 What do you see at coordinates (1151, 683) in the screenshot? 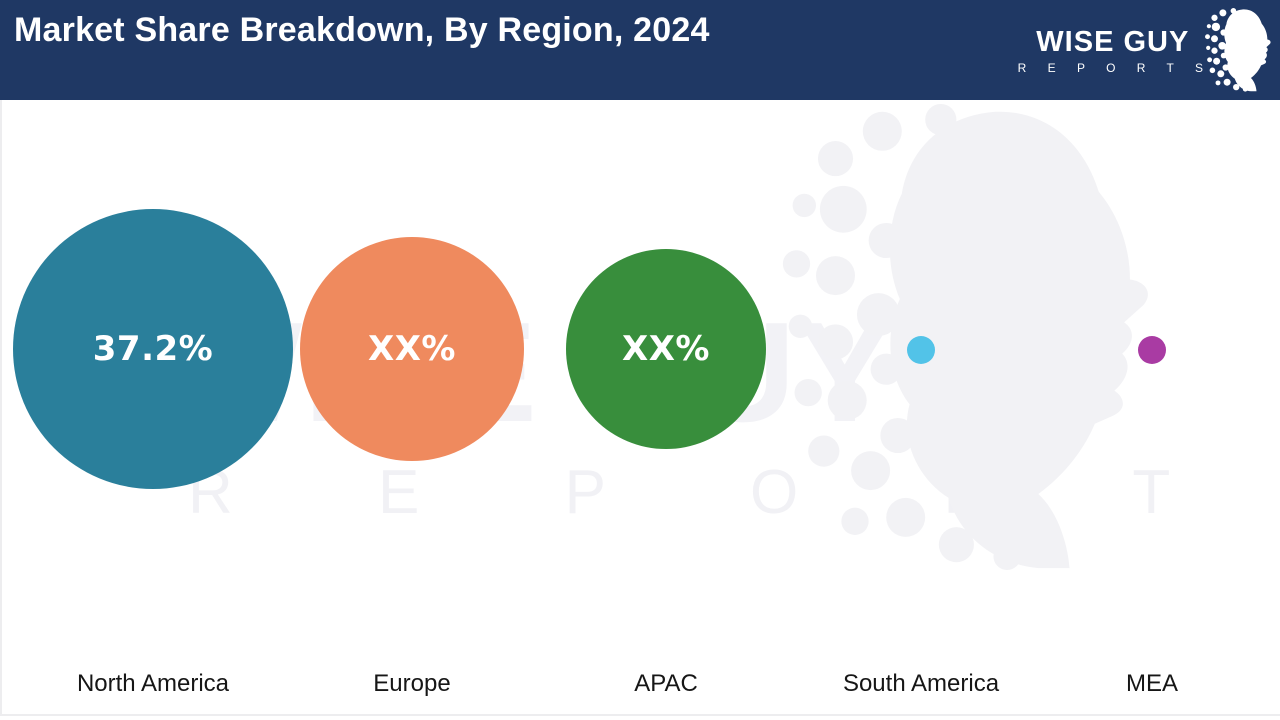
I see `category-label-mea: MEA` at bounding box center [1151, 683].